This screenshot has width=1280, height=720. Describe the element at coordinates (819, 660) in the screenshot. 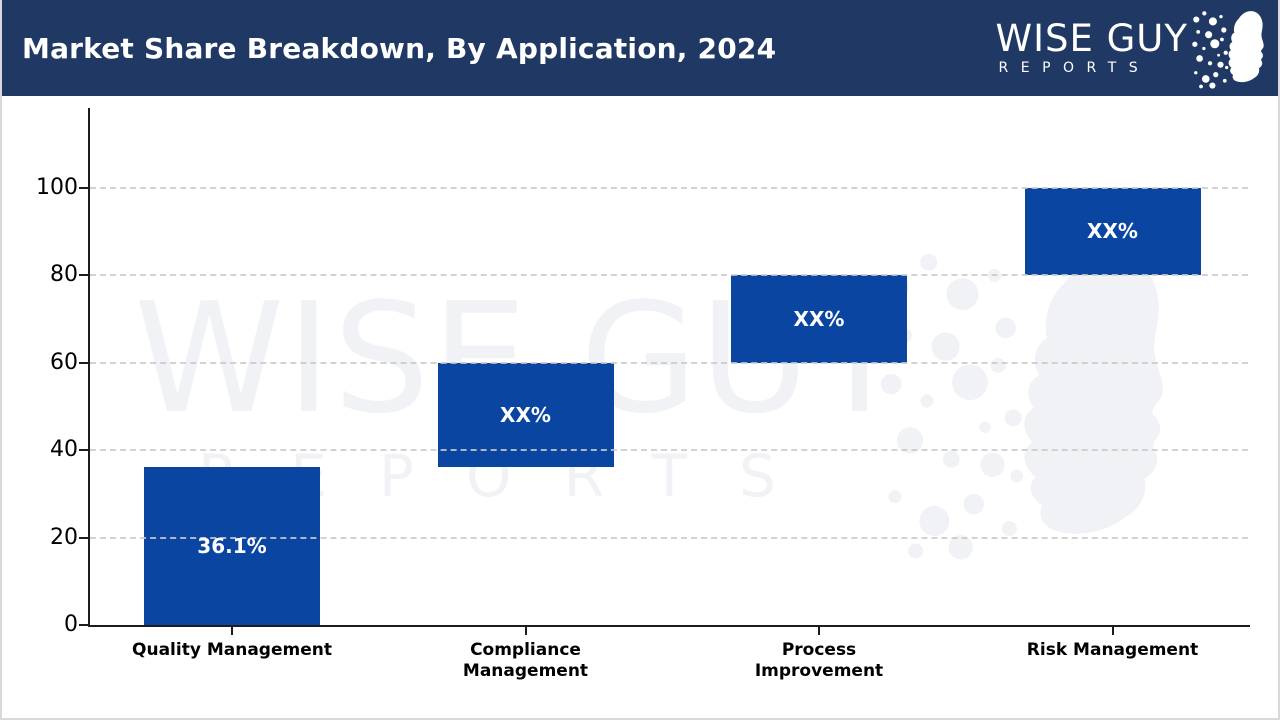

I see `x-axis-tick-label: Process Improvement` at that location.